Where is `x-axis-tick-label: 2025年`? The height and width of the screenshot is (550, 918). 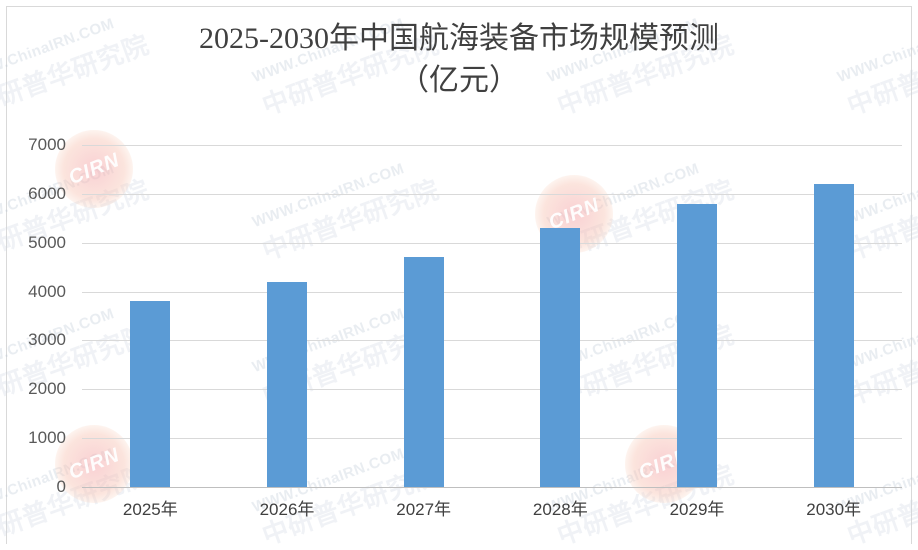
x-axis-tick-label: 2025年 is located at coordinates (150, 509).